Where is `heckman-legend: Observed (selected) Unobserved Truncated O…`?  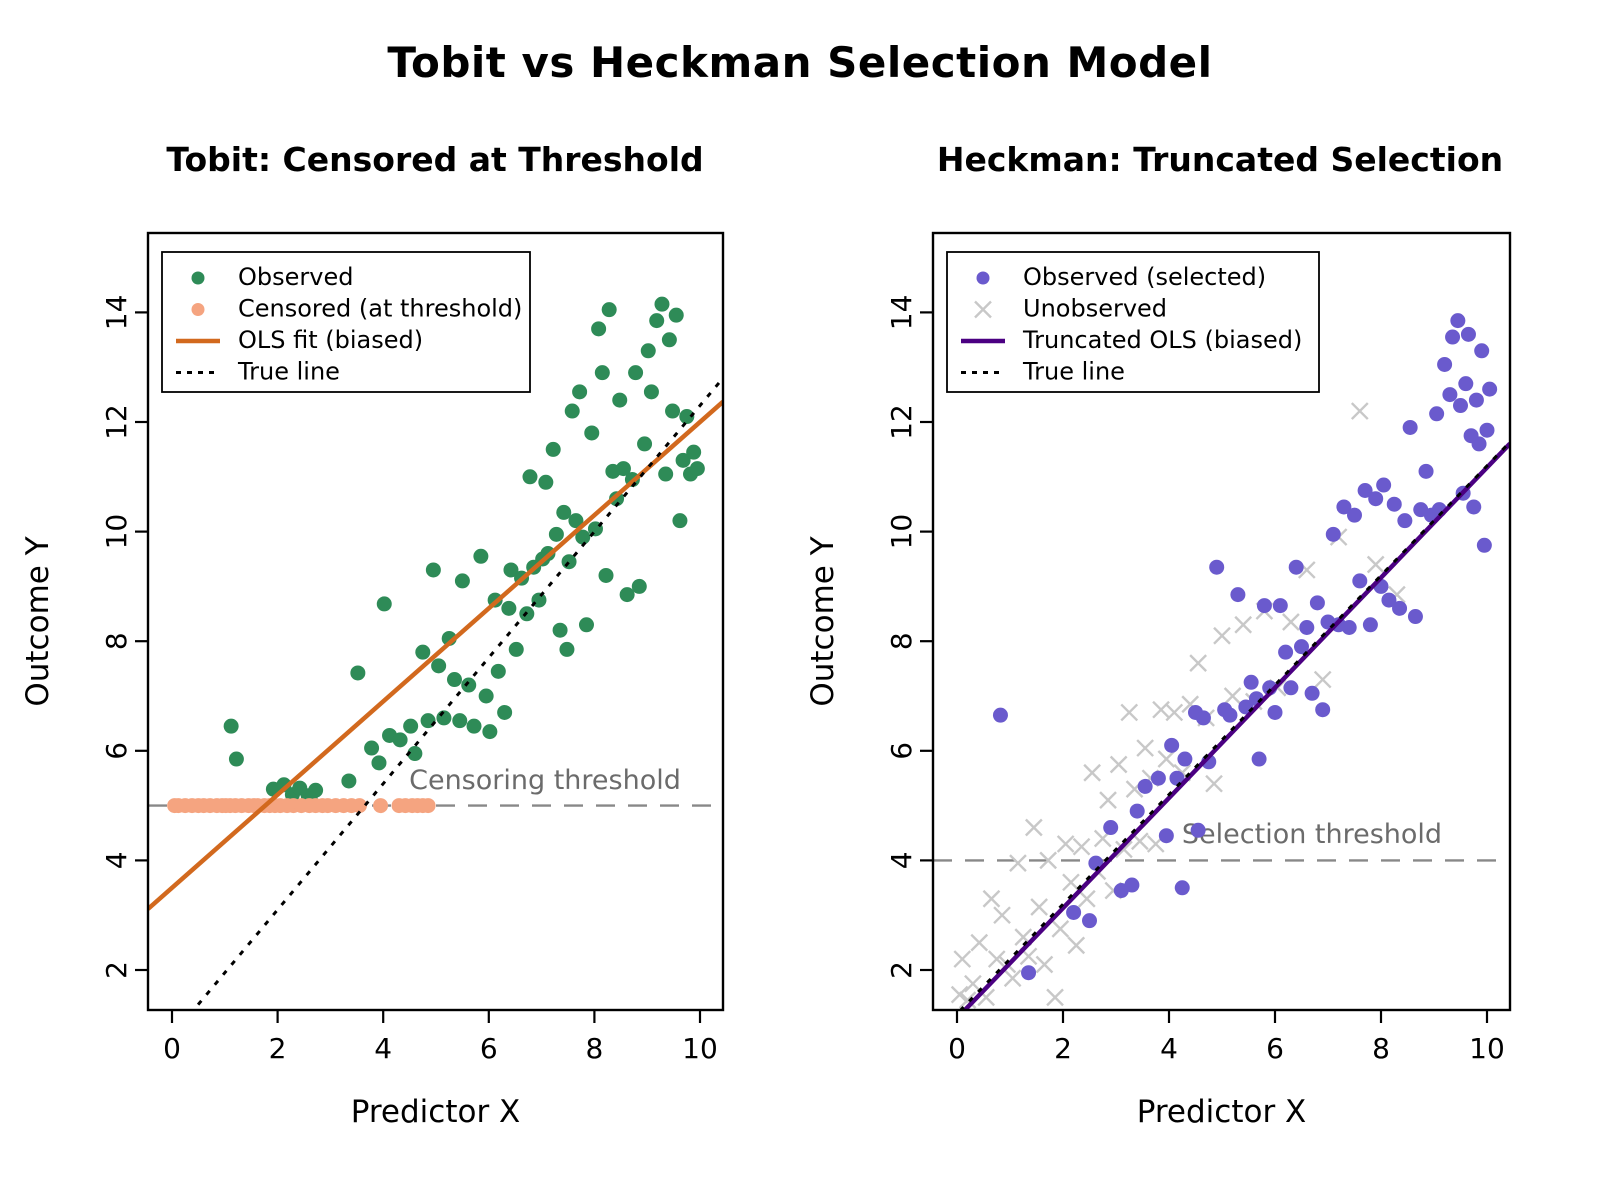
heckman-legend: Observed (selected) Unobserved Truncated O… is located at coordinates (1133, 322).